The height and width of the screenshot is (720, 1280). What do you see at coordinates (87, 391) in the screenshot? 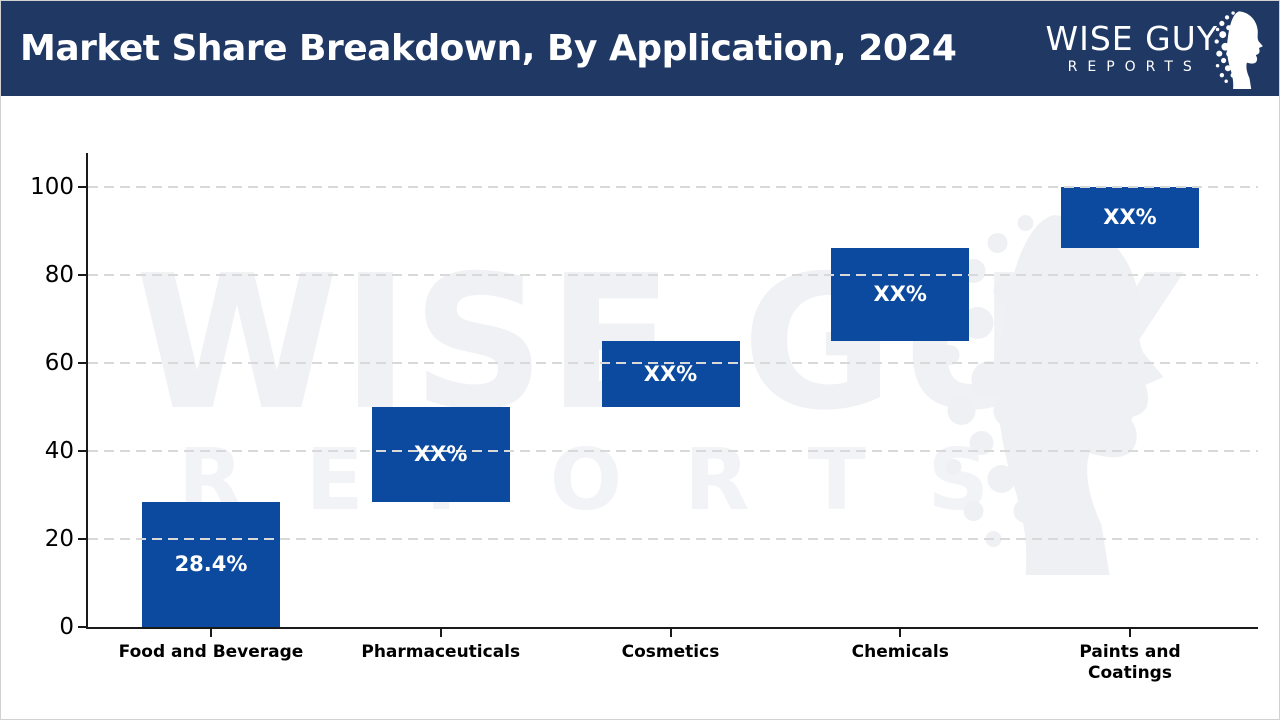
I see `y-axis-line` at bounding box center [87, 391].